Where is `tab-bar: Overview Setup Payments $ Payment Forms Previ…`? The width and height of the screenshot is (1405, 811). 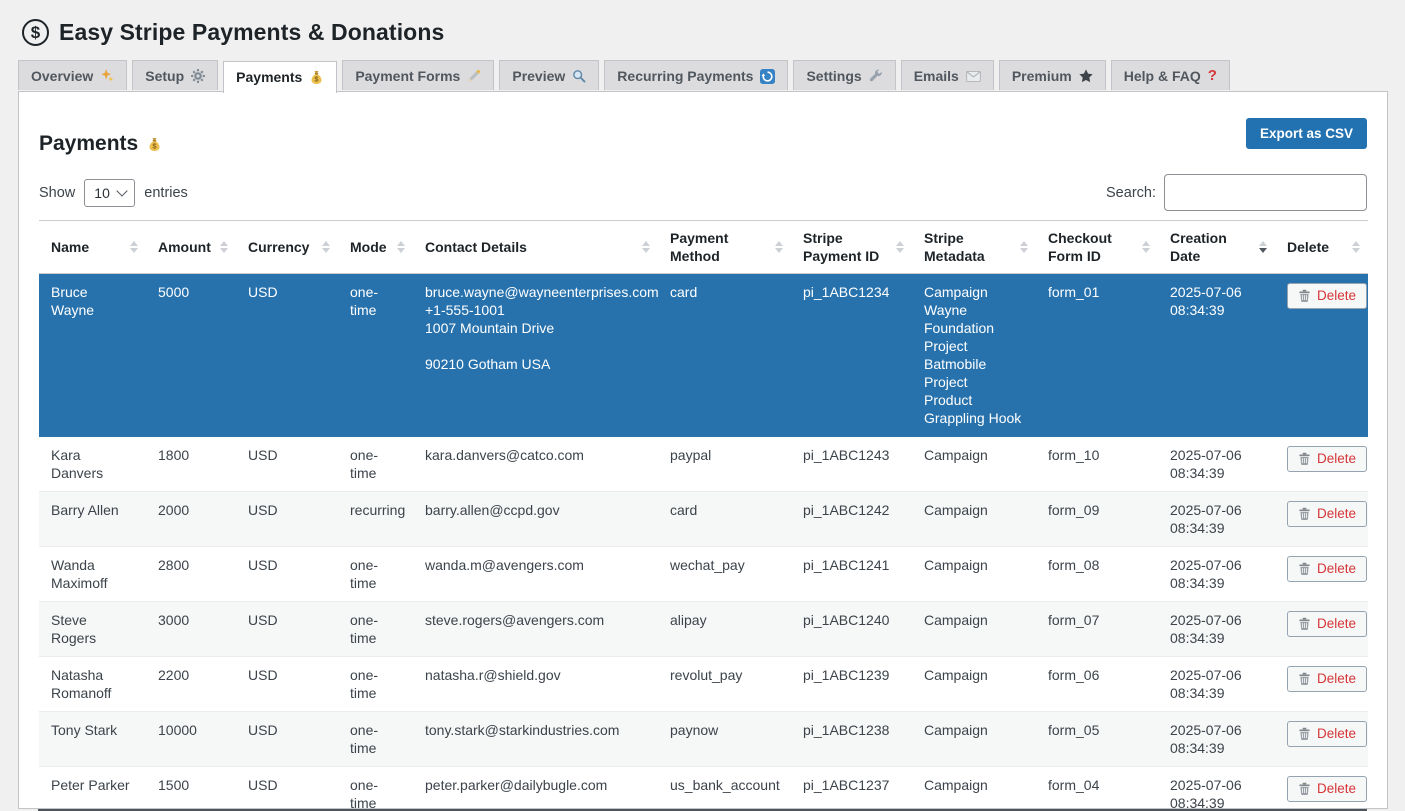
tab-bar: Overview Setup Payments $ Payment Forms Previ… is located at coordinates (702, 76).